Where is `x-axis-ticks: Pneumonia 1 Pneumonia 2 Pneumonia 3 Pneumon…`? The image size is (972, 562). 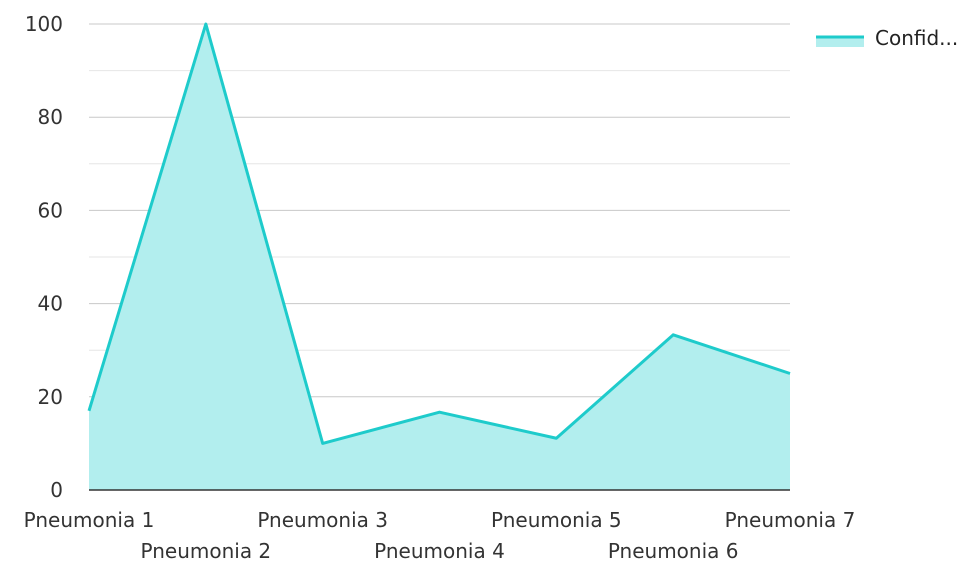
x-axis-ticks: Pneumonia 1 Pneumonia 2 Pneumonia 3 Pneumon… is located at coordinates (440, 535).